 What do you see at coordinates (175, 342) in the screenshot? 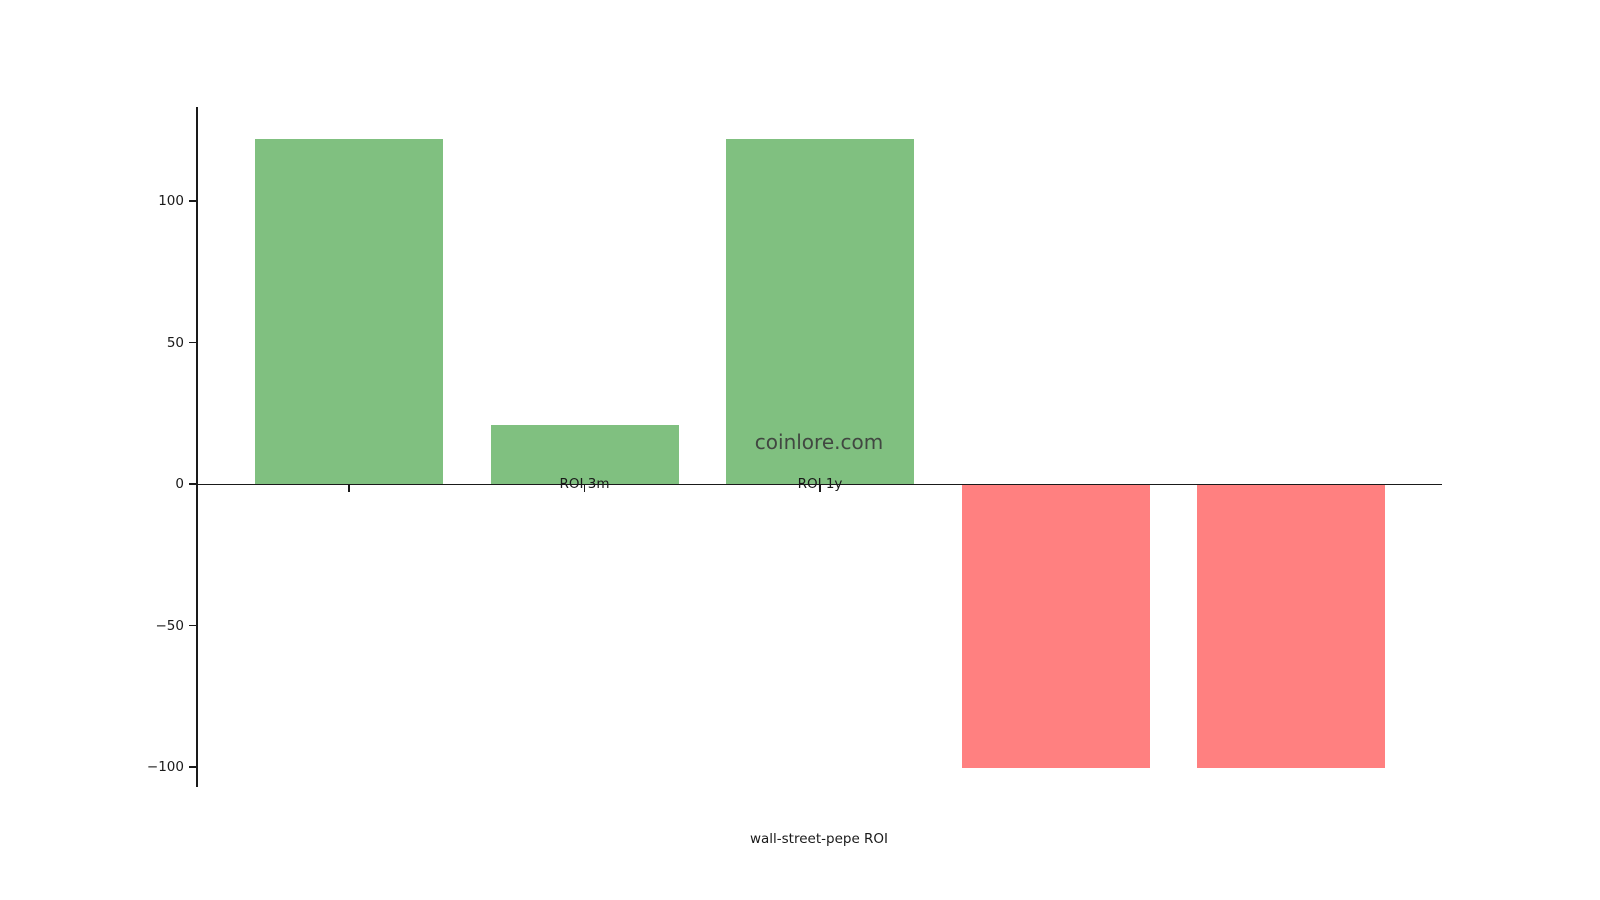
I see `y-tick-label: 50` at bounding box center [175, 342].